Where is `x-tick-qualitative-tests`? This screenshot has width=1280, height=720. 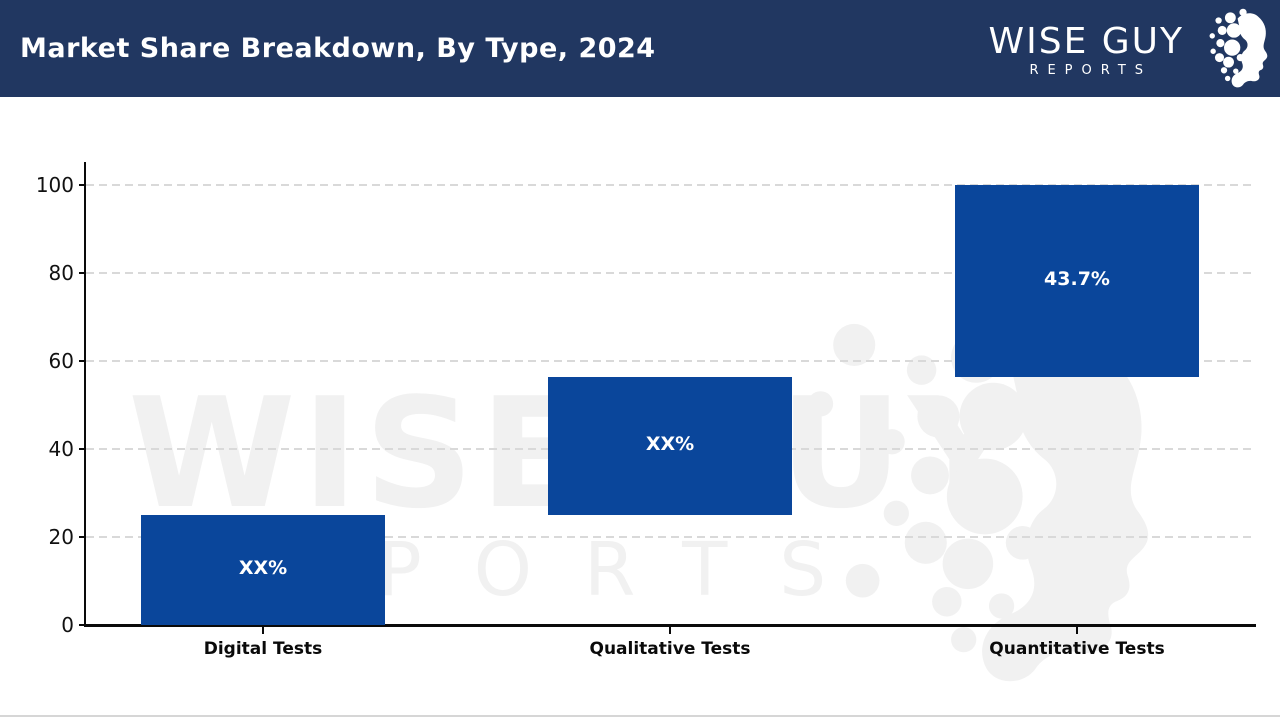
x-tick-qualitative-tests is located at coordinates (670, 630).